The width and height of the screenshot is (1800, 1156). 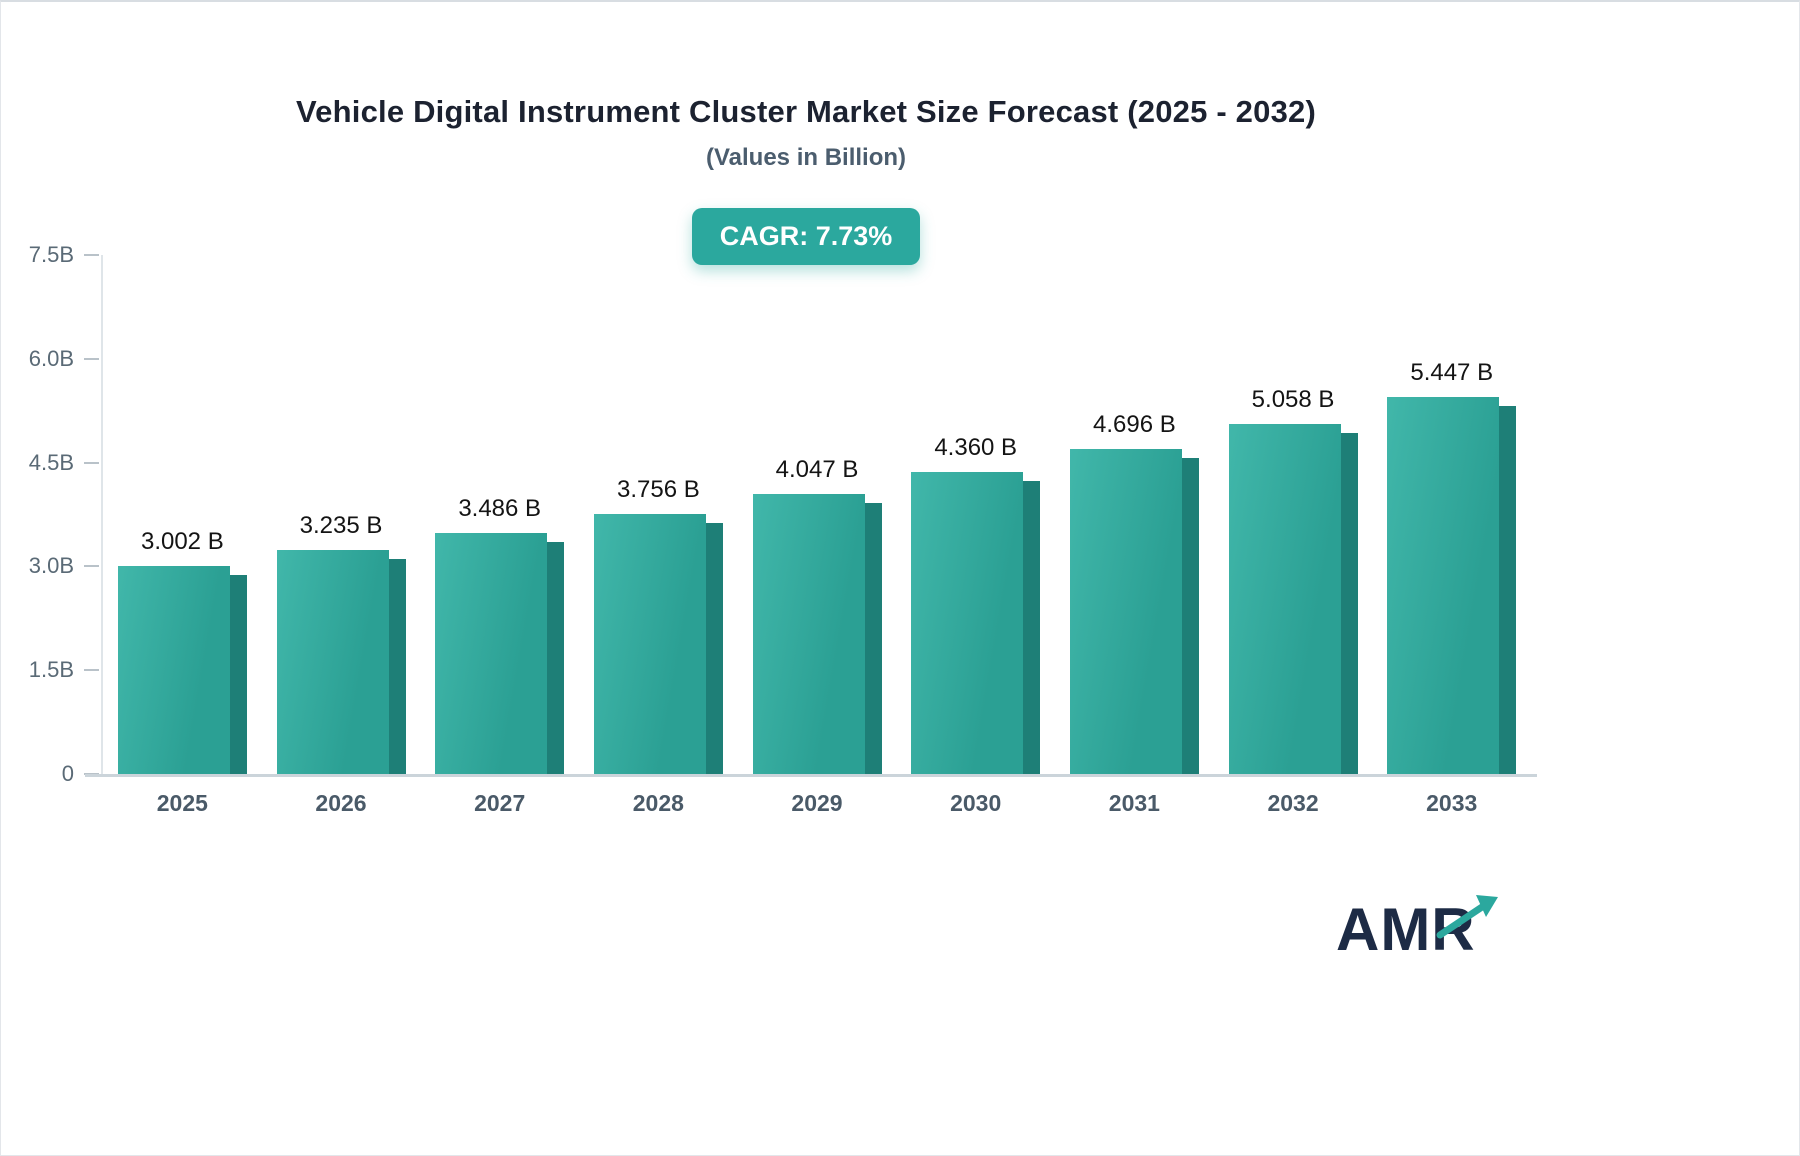 I want to click on bar-group: 4.360 B 2030, so click(x=975, y=535).